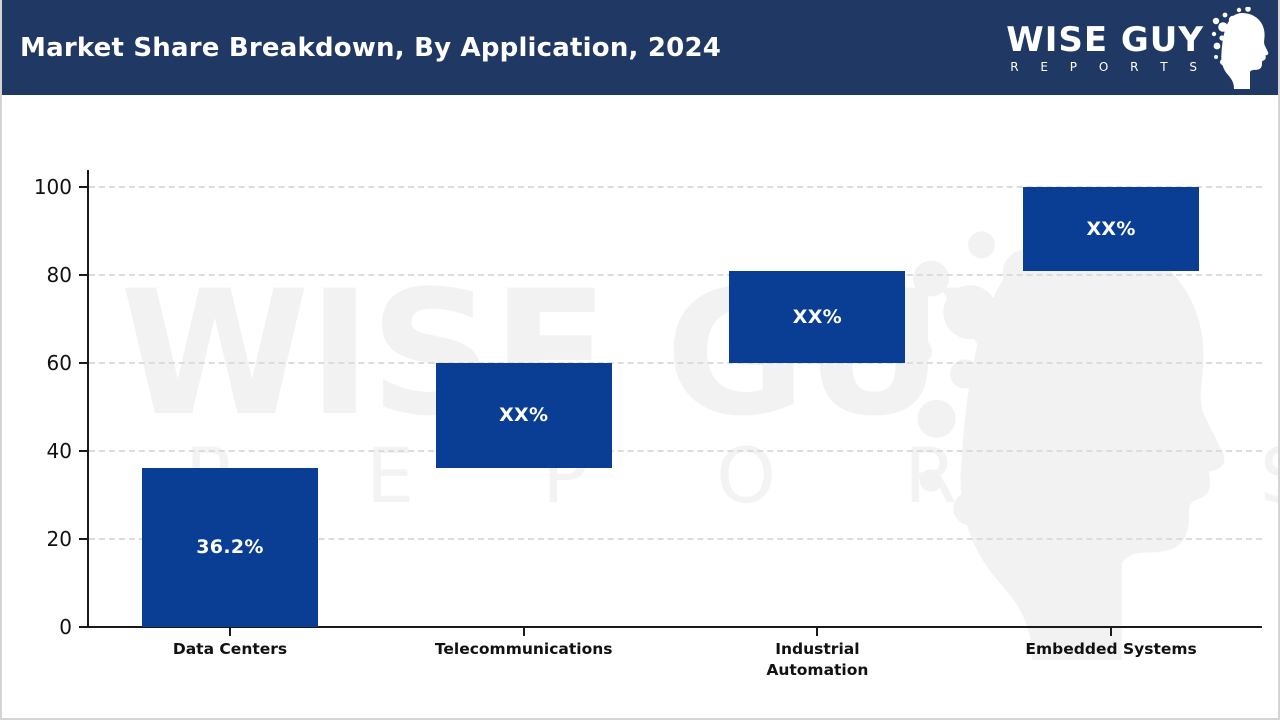 This screenshot has height=720, width=1280. What do you see at coordinates (88, 398) in the screenshot?
I see `y-axis-line` at bounding box center [88, 398].